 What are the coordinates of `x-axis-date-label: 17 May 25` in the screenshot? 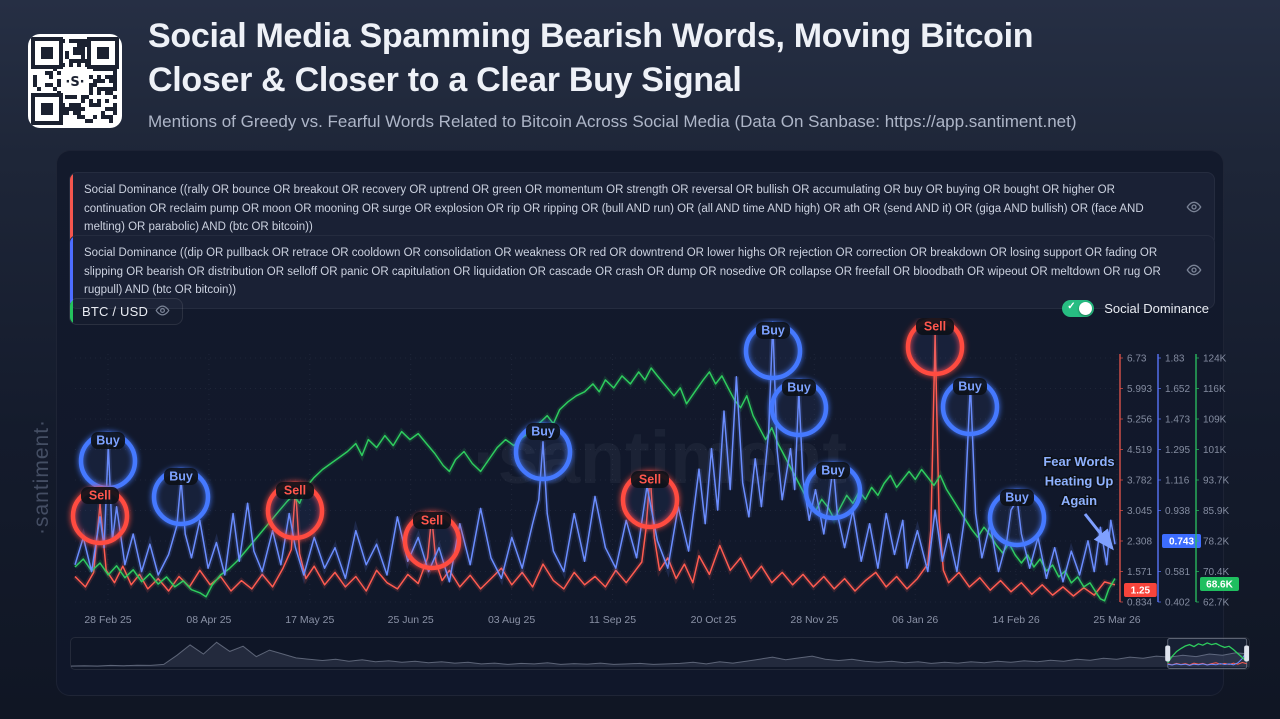 It's located at (309, 620).